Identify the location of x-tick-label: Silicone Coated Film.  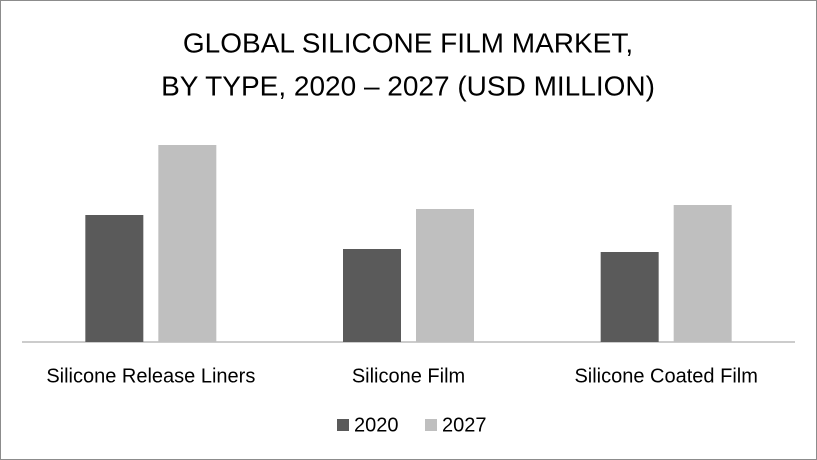
(665, 376).